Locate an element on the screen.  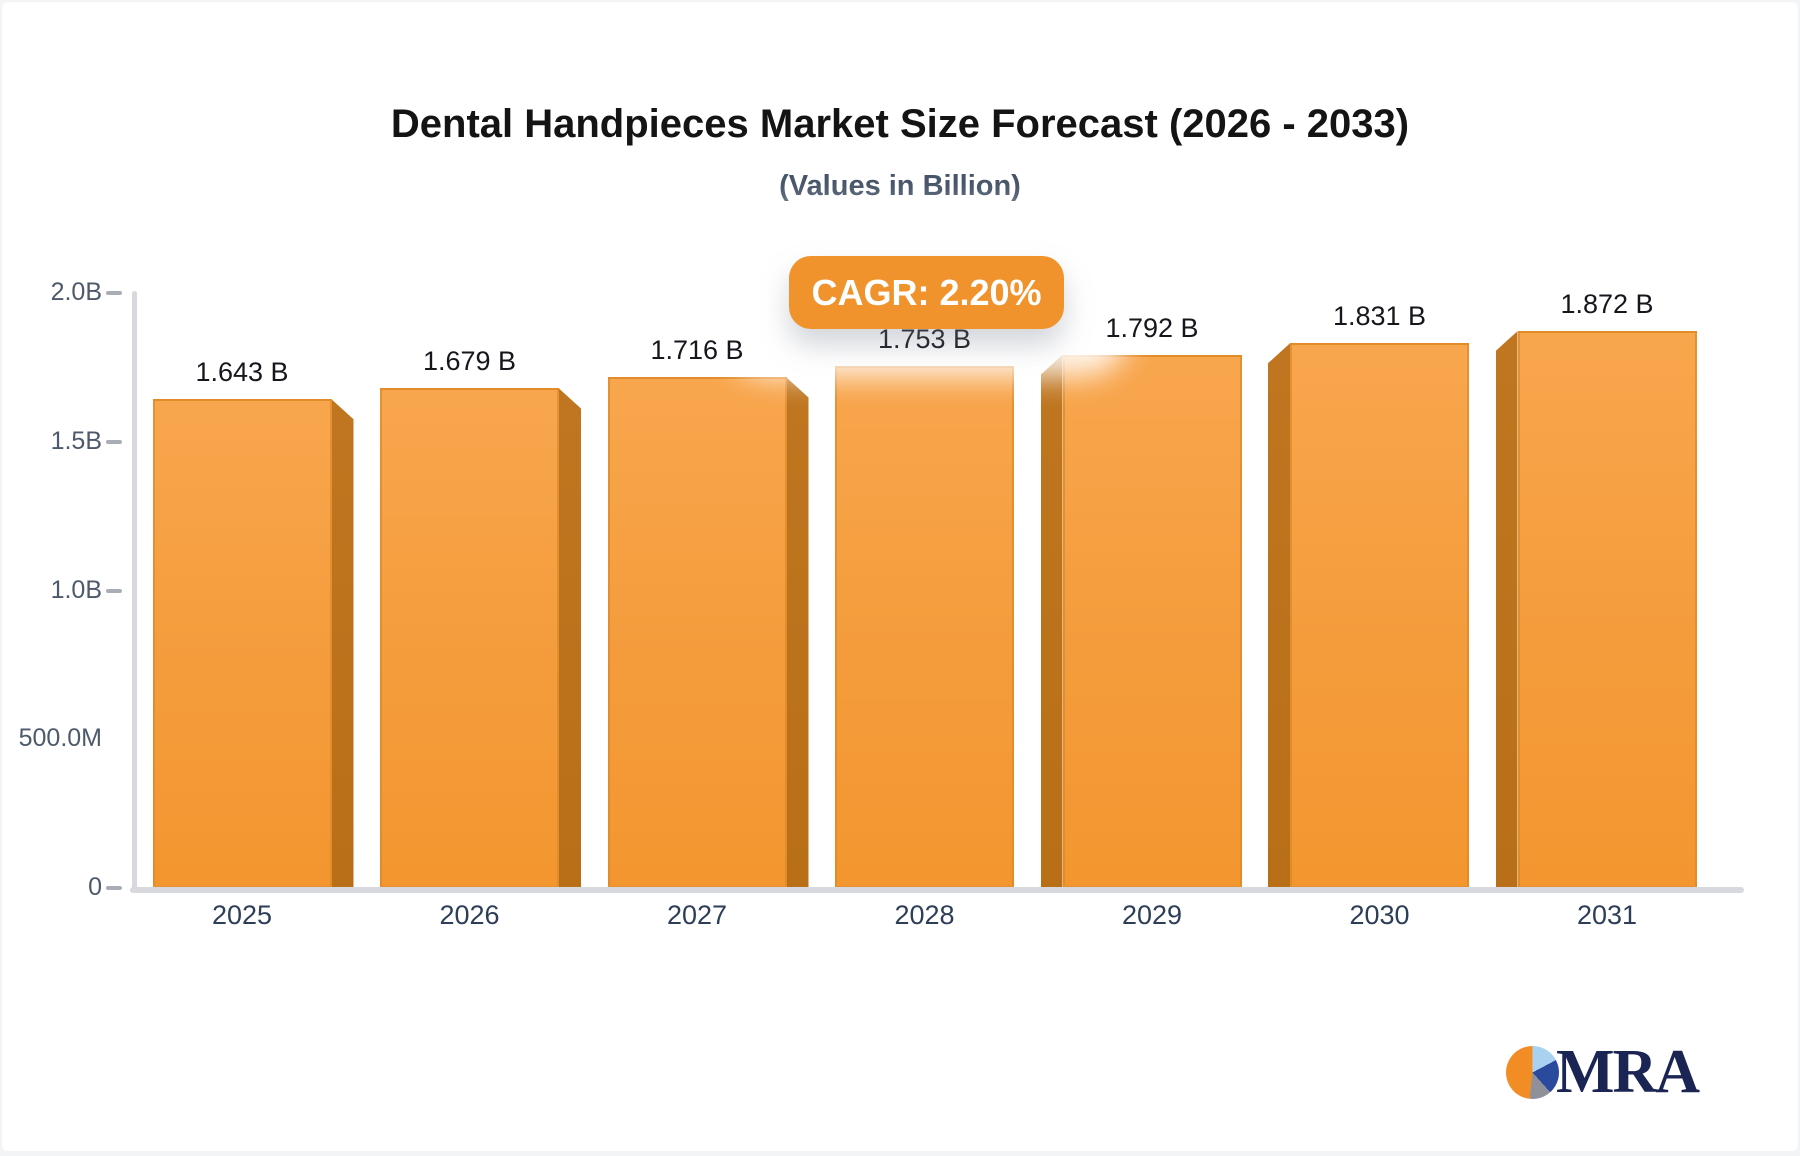
x-axis-label: 2026 is located at coordinates (469, 915).